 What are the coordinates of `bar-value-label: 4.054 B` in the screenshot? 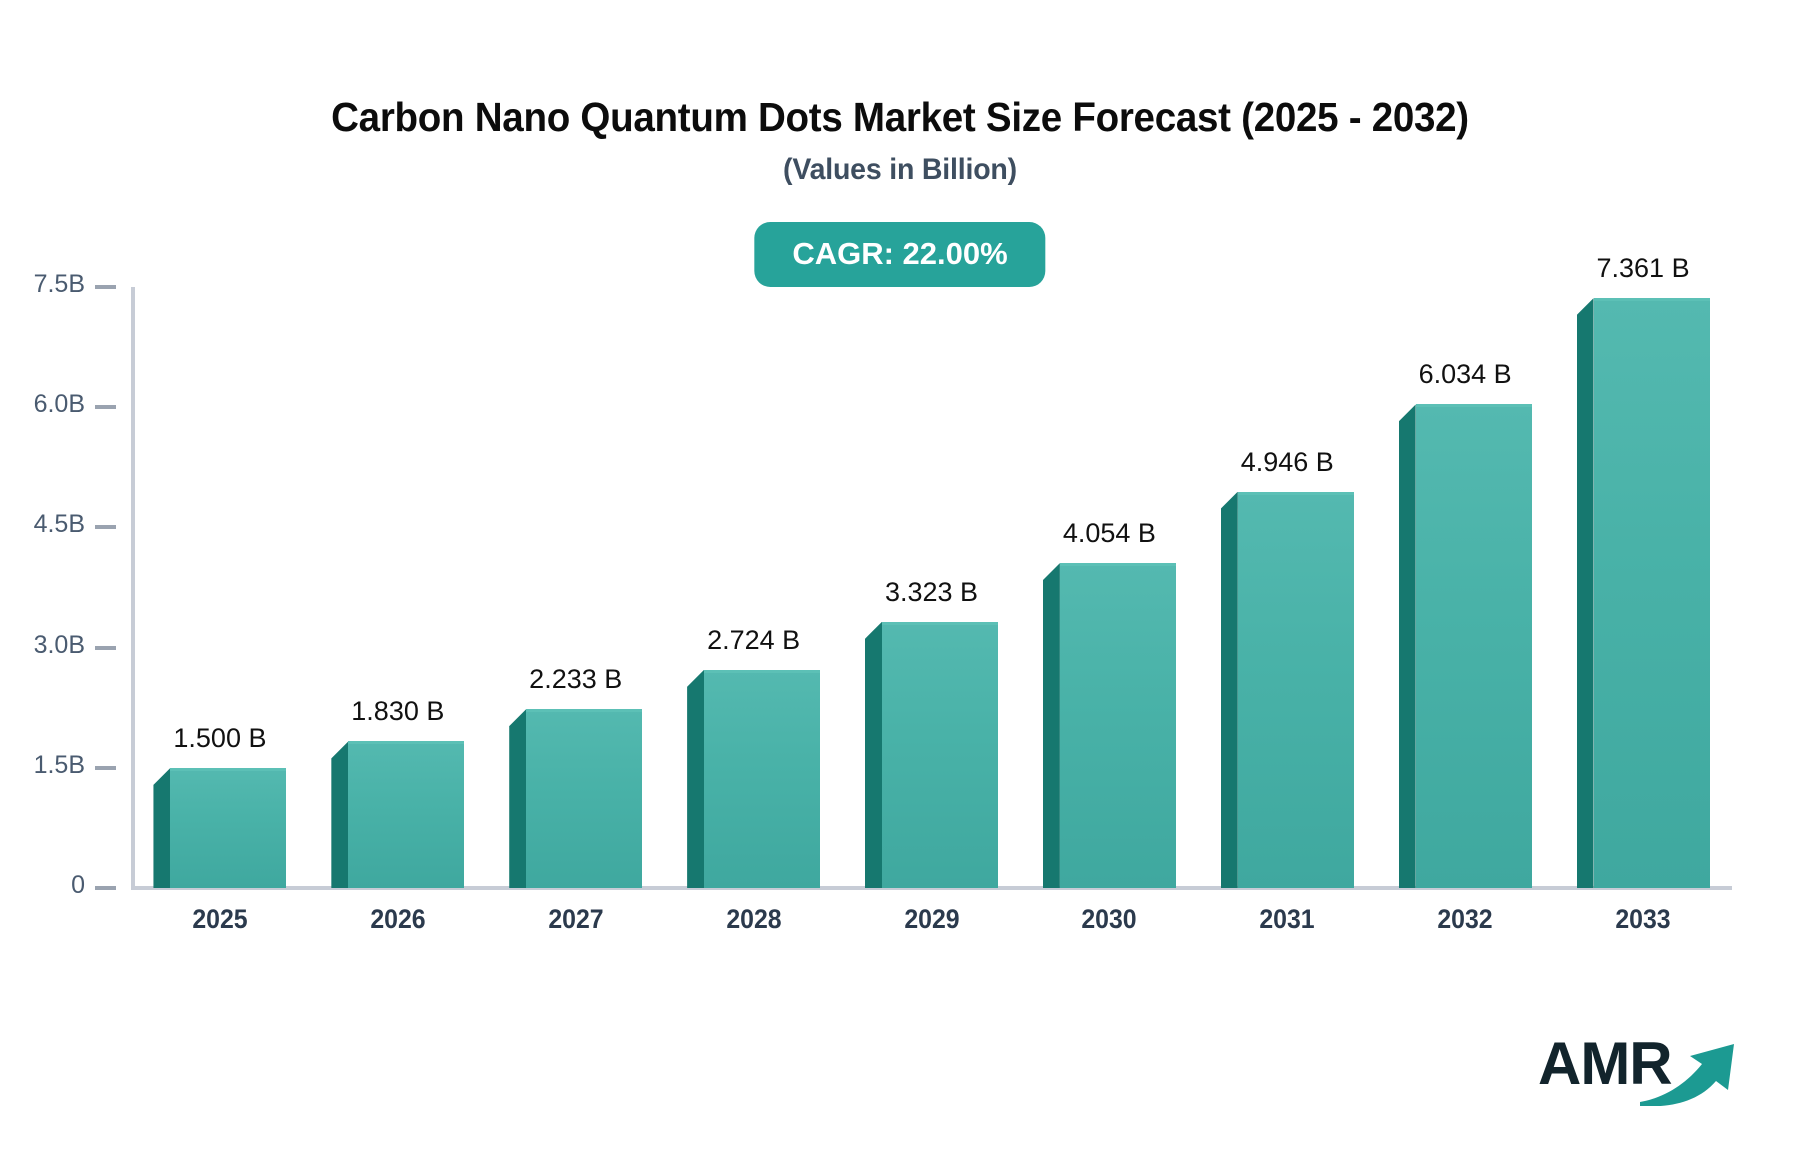 It's located at (1109, 533).